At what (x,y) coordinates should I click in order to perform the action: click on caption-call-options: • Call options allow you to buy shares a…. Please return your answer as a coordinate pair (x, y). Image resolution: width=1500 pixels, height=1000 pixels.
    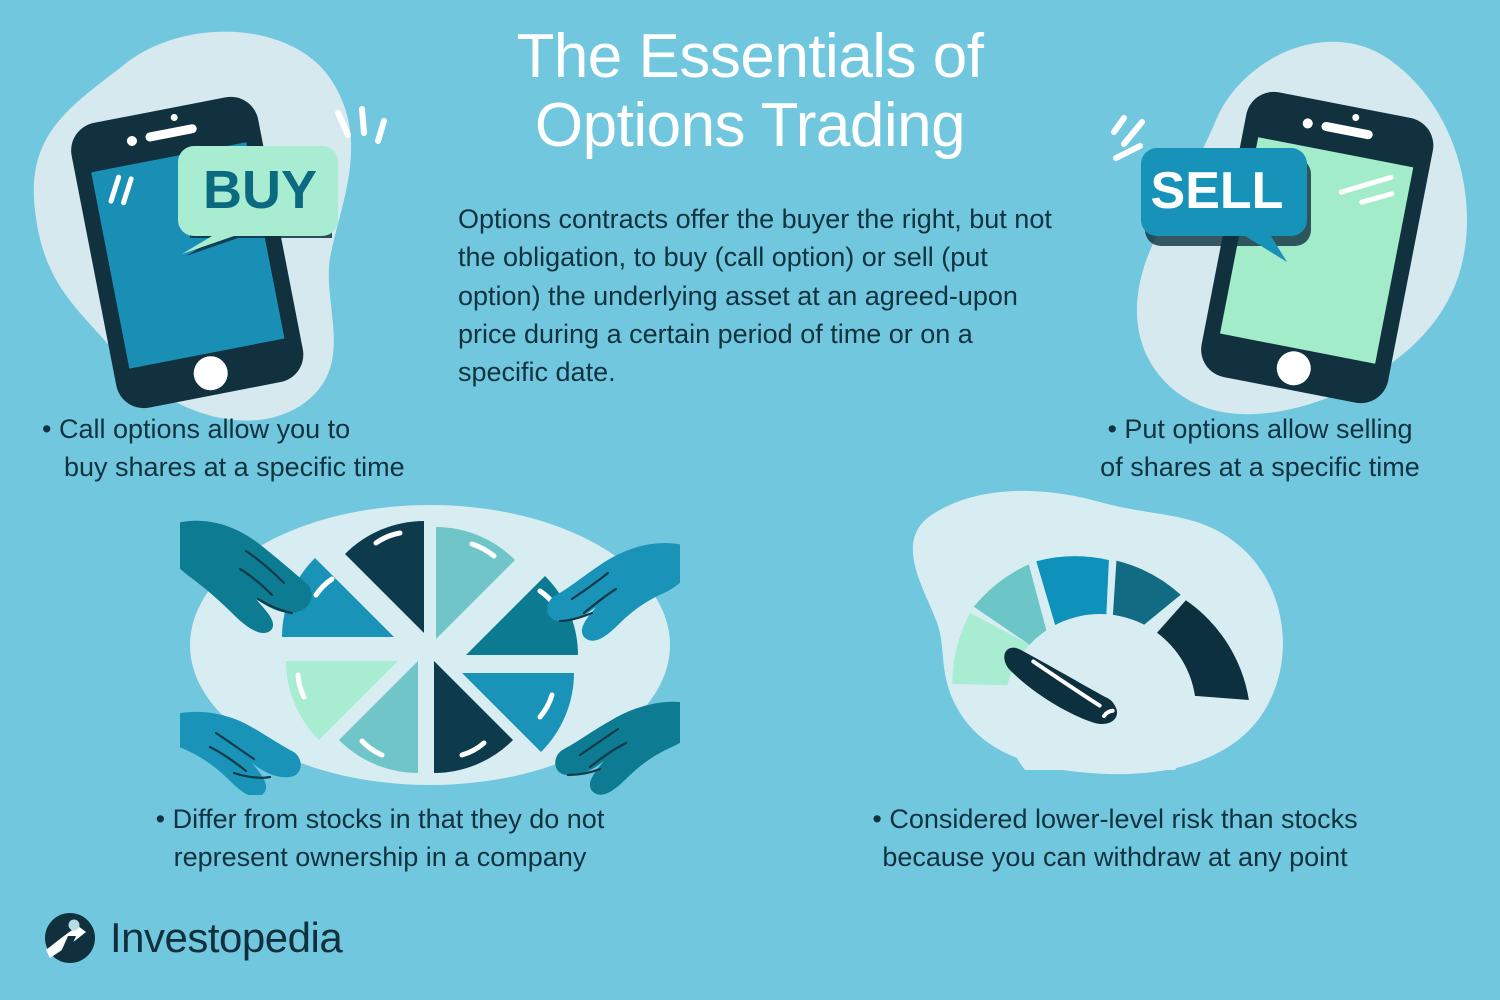
    Looking at the image, I should click on (257, 448).